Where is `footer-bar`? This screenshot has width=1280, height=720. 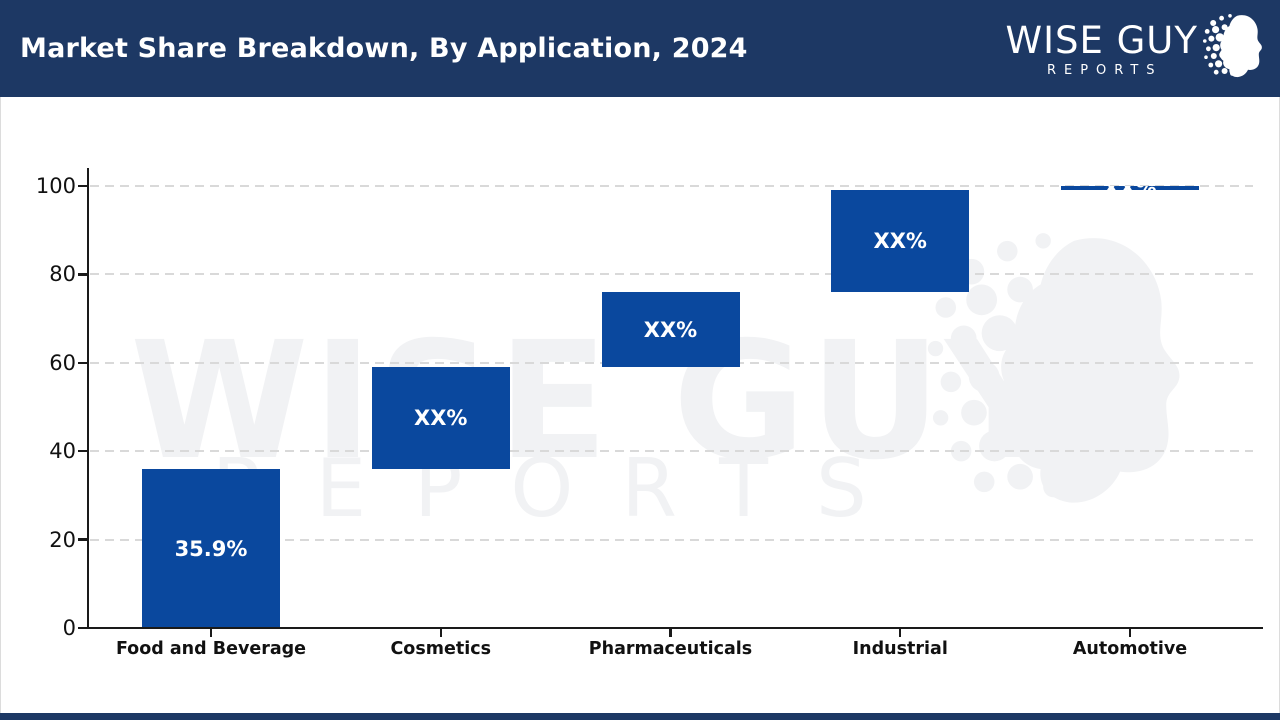 footer-bar is located at coordinates (640, 716).